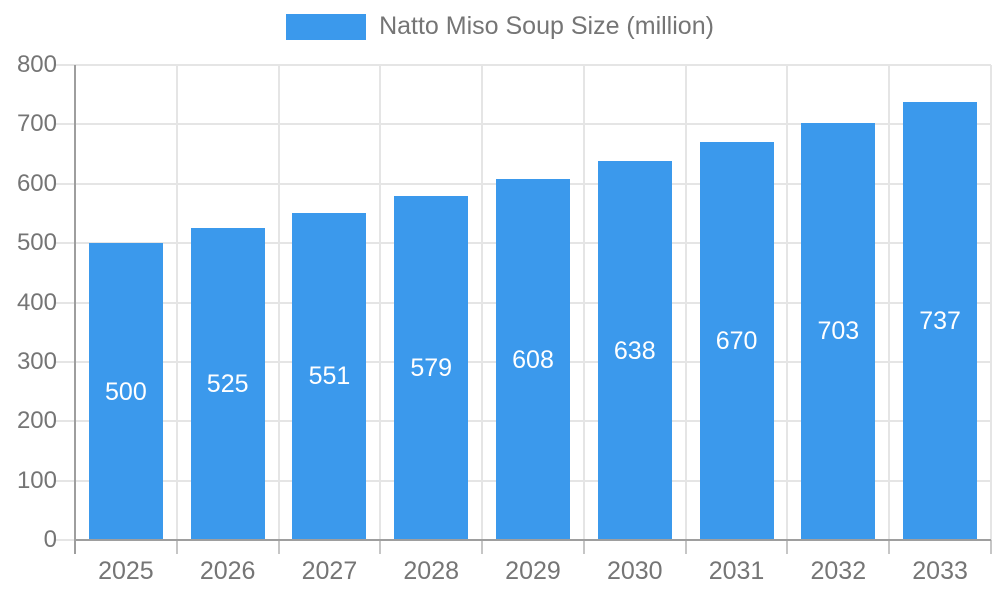  Describe the element at coordinates (533, 571) in the screenshot. I see `x-tick-label: 2029` at that location.